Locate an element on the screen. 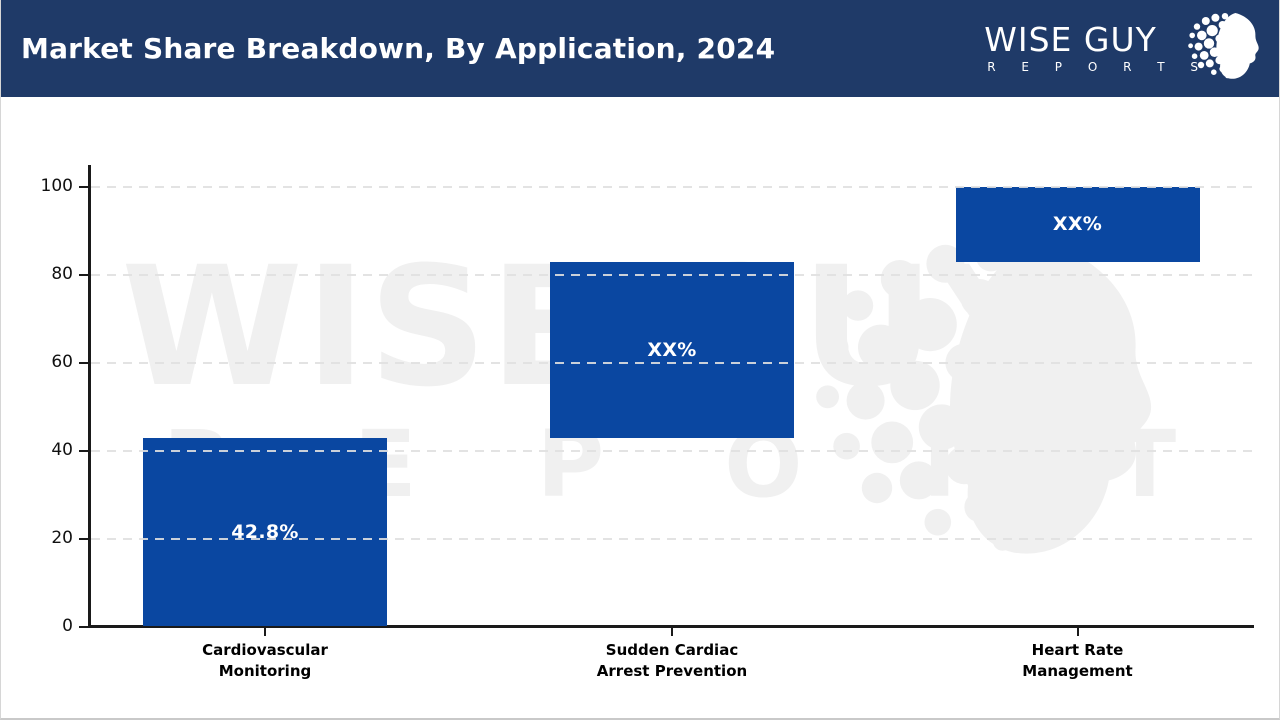 Image resolution: width=1280 pixels, height=720 pixels. bar-1: 42.8% is located at coordinates (265, 532).